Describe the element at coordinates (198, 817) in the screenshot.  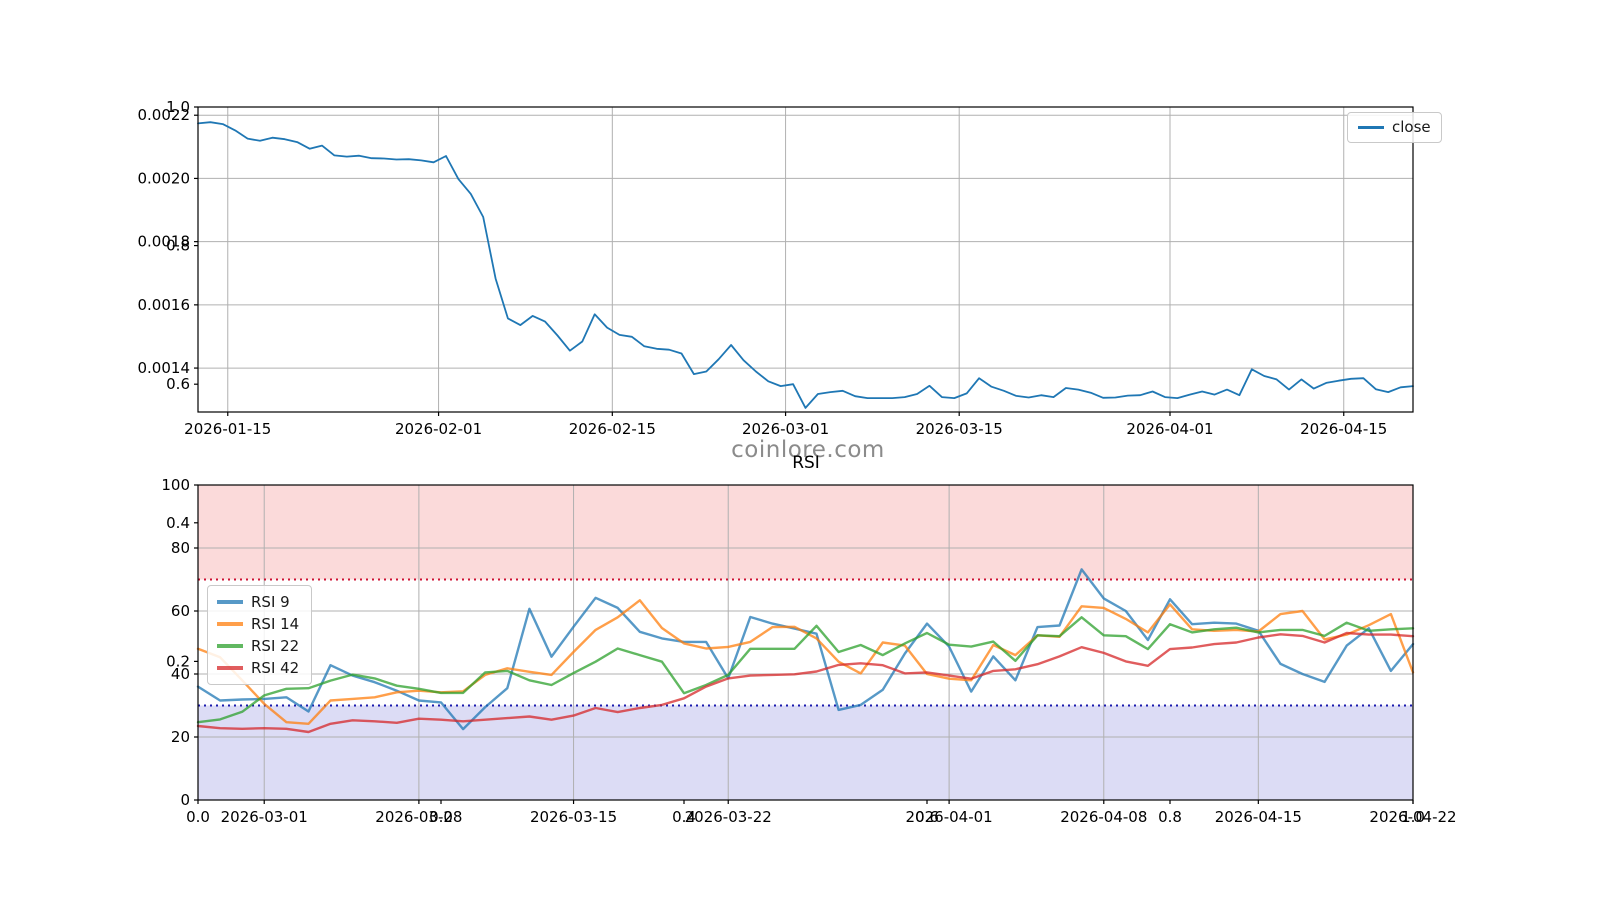
I see `ghost-x-tick-label: 0.0` at that location.